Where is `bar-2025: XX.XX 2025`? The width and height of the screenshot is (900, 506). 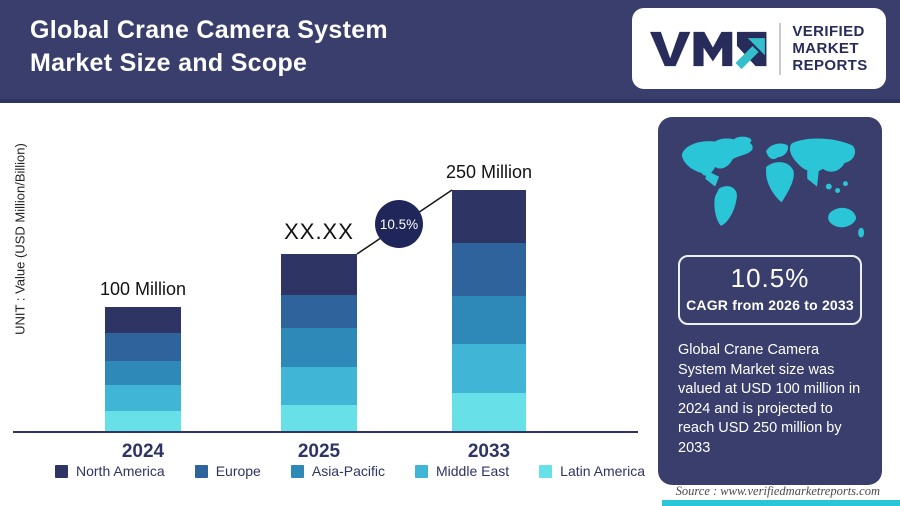
bar-2025: XX.XX 2025 is located at coordinates (319, 340).